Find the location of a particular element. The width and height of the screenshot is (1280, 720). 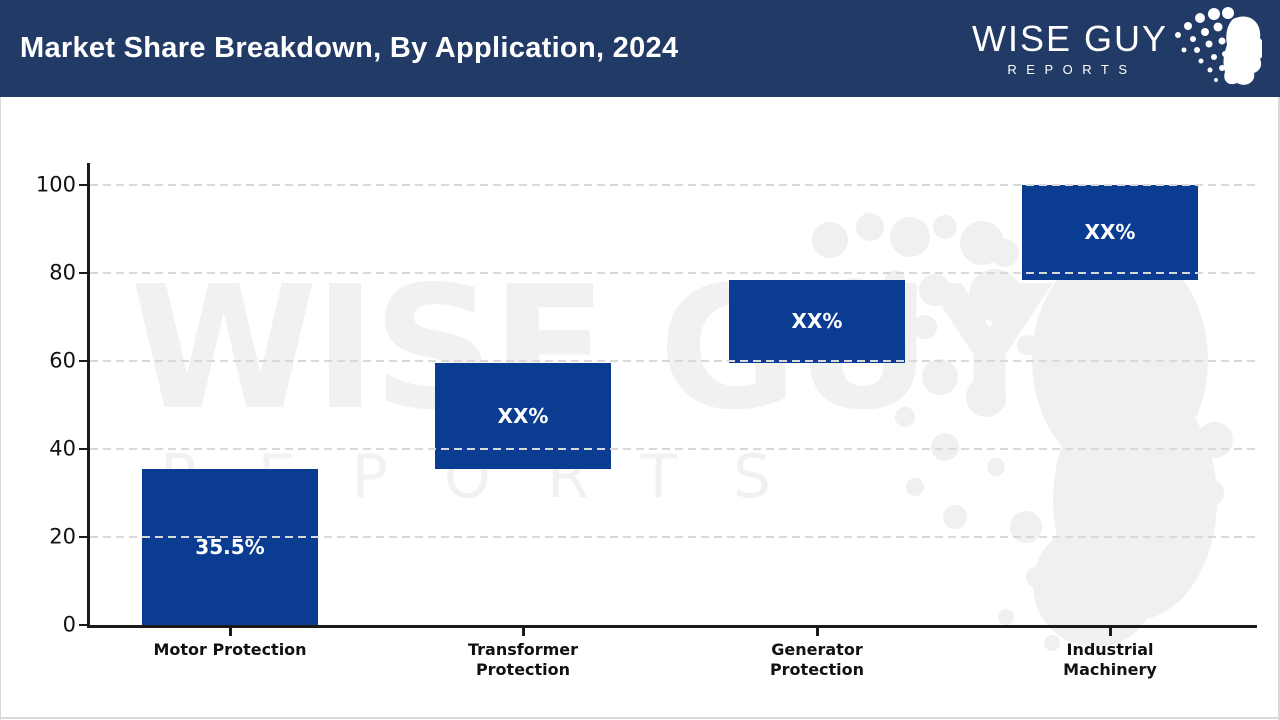

x-axis-category-label-line: Generator is located at coordinates (817, 649).